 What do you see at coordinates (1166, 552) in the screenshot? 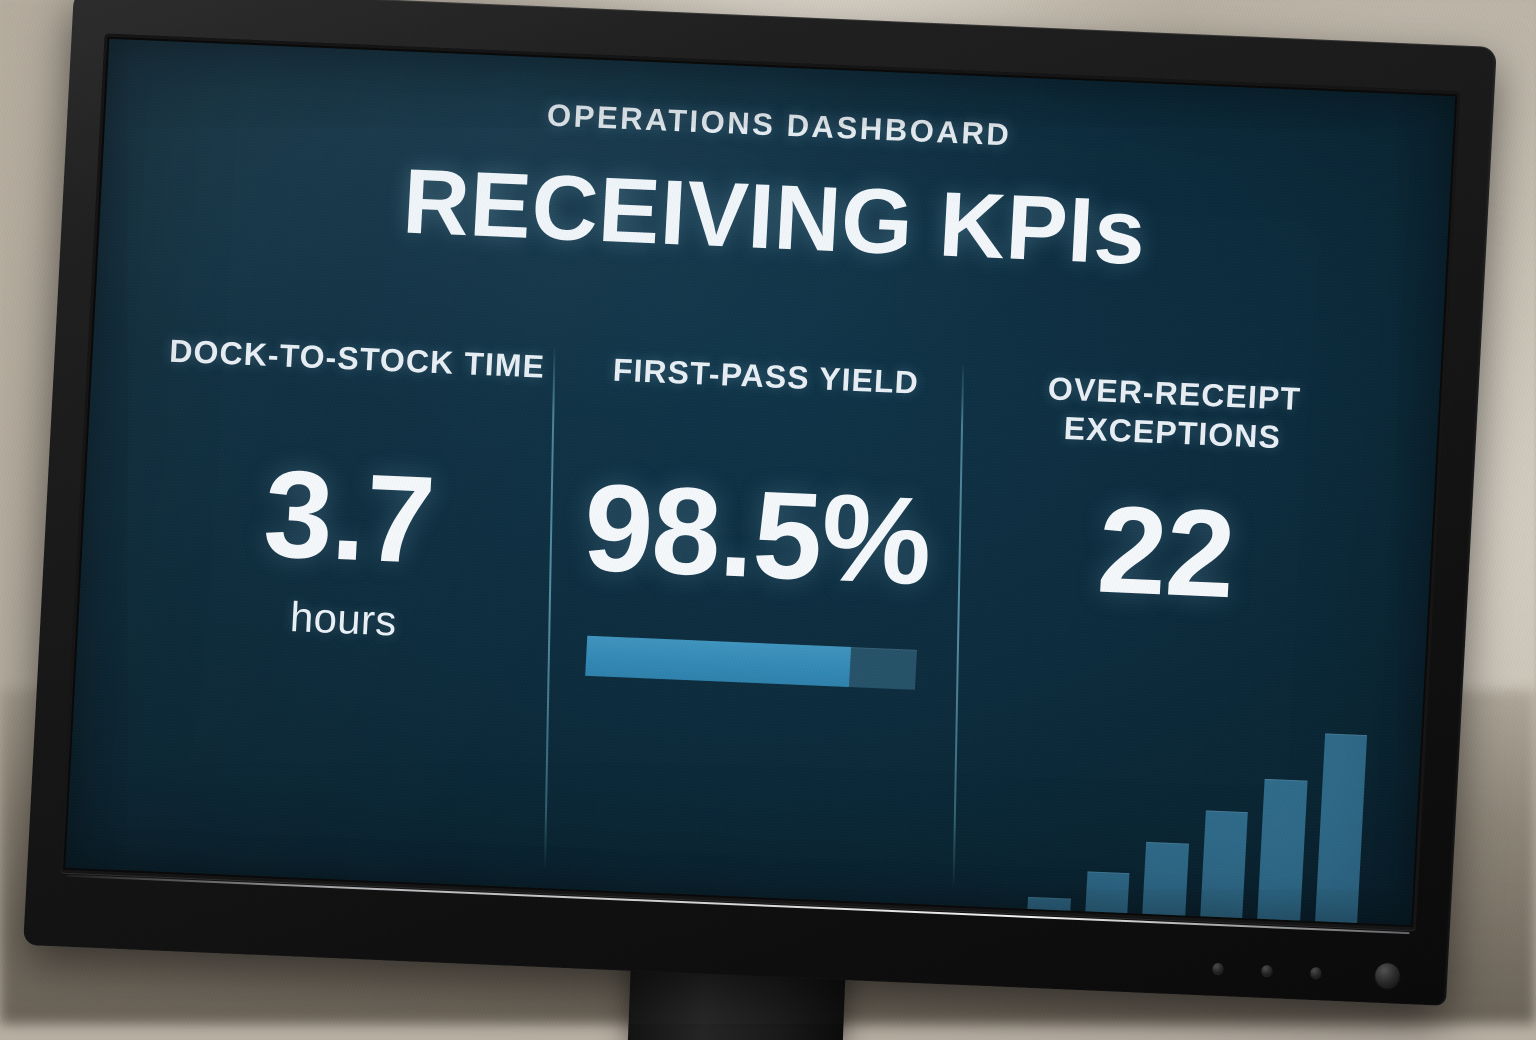
I see `kpi-value: 22` at bounding box center [1166, 552].